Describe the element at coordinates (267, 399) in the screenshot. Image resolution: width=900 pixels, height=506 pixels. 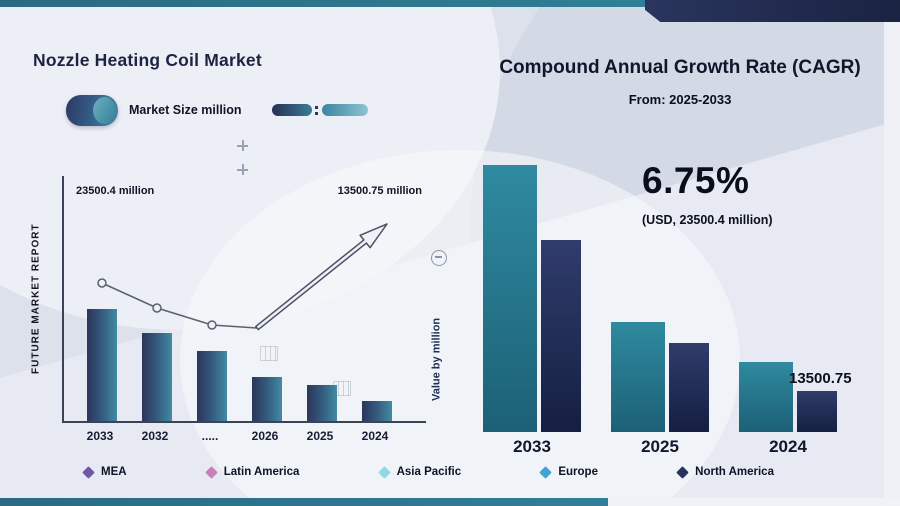
I see `left-bar-2026` at that location.